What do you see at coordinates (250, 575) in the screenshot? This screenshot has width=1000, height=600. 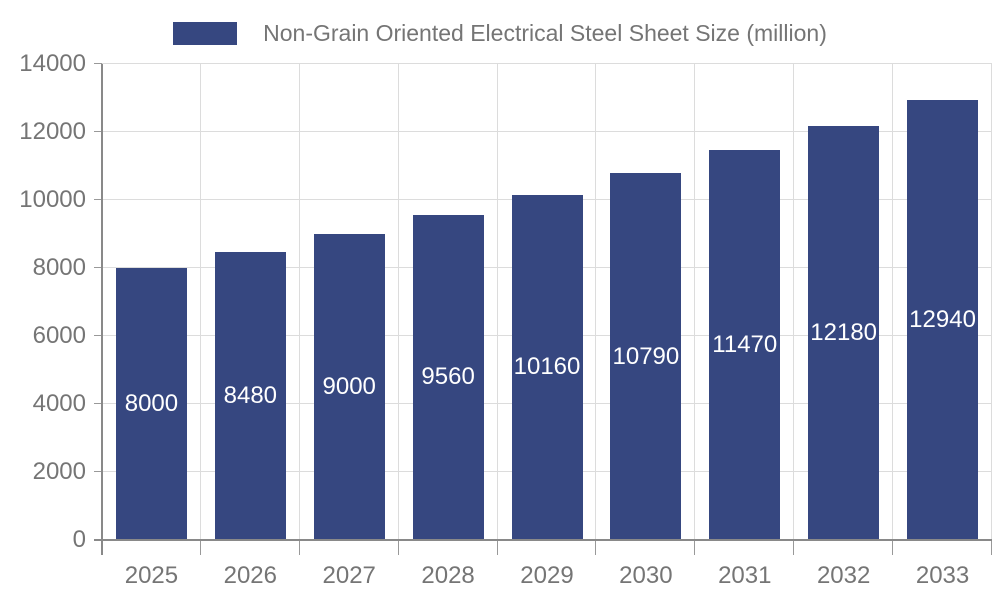 I see `x-axis-tick-label: 2026` at bounding box center [250, 575].